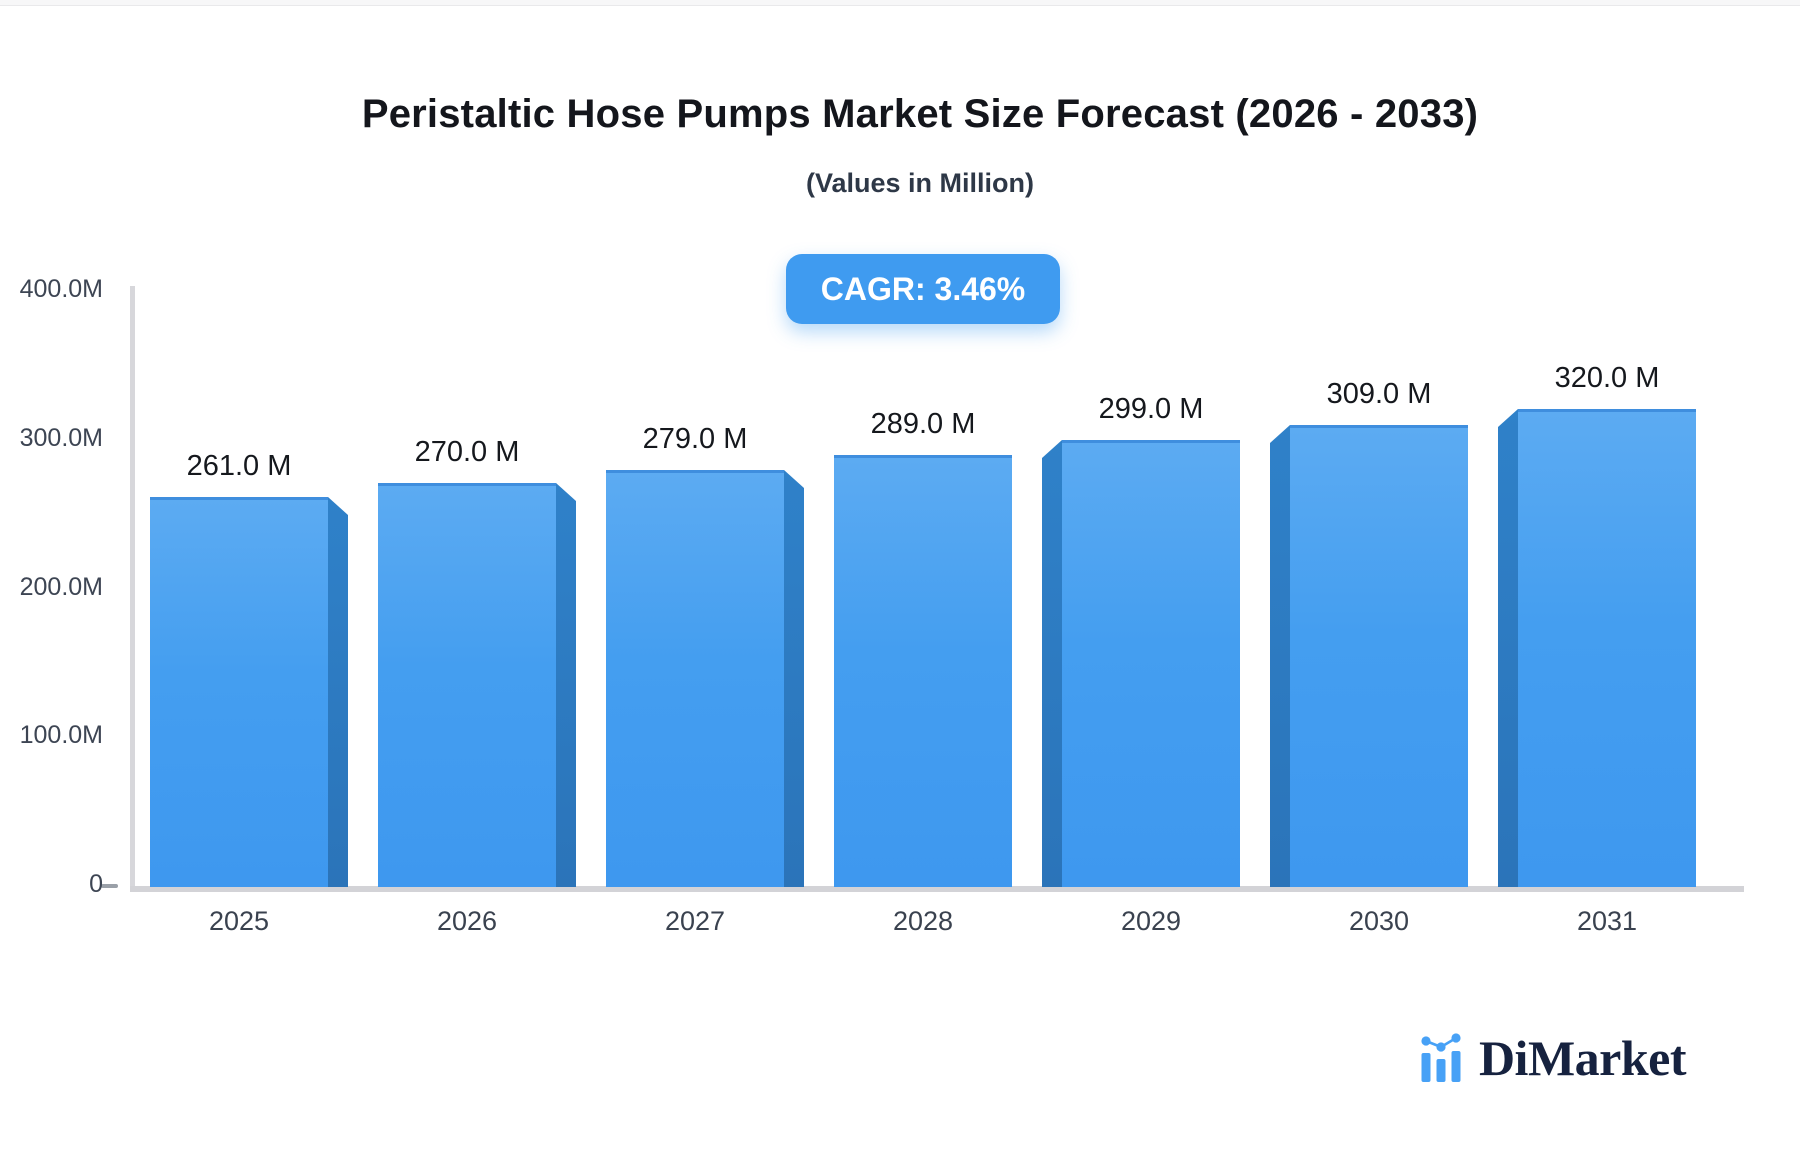 This screenshot has height=1156, width=1800. What do you see at coordinates (1151, 921) in the screenshot?
I see `x-axis-label: 2029` at bounding box center [1151, 921].